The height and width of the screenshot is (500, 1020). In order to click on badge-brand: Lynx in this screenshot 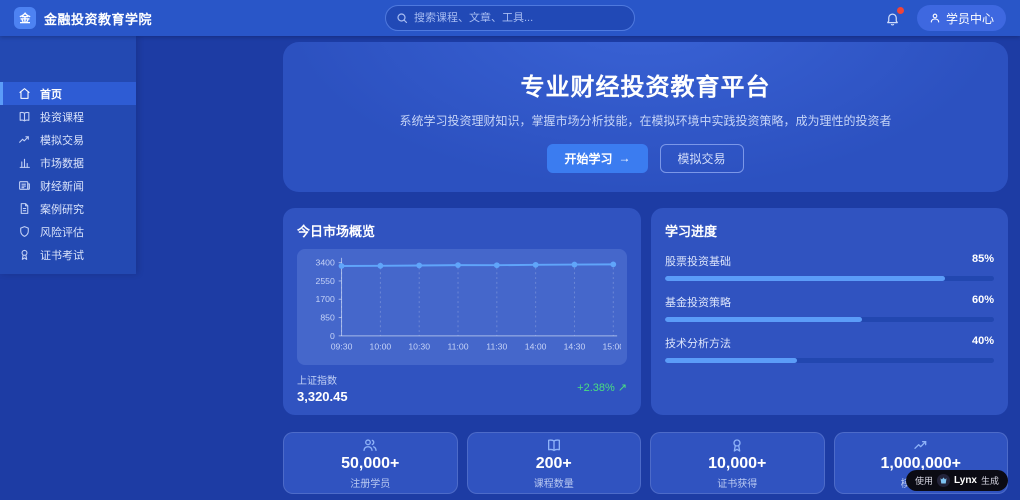, I will do `click(965, 480)`.